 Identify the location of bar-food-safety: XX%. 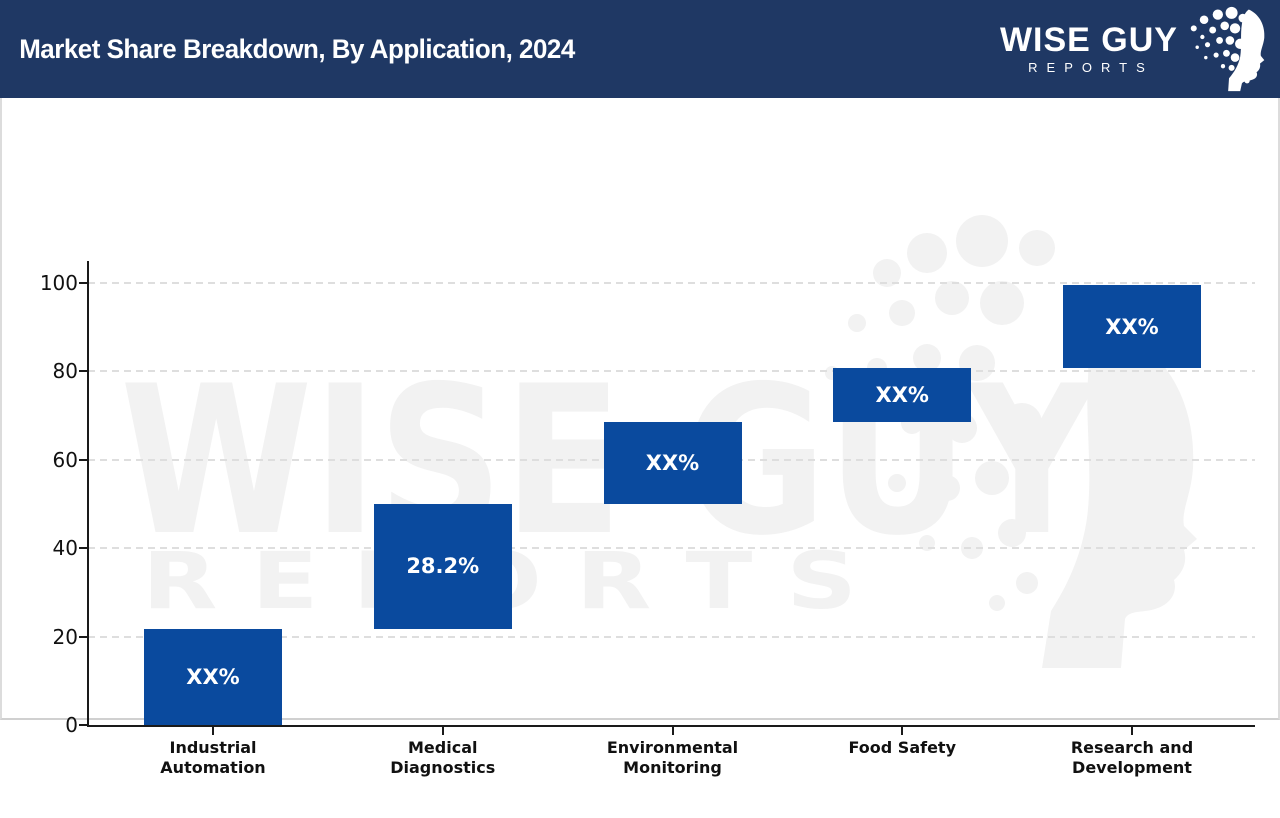
(902, 394).